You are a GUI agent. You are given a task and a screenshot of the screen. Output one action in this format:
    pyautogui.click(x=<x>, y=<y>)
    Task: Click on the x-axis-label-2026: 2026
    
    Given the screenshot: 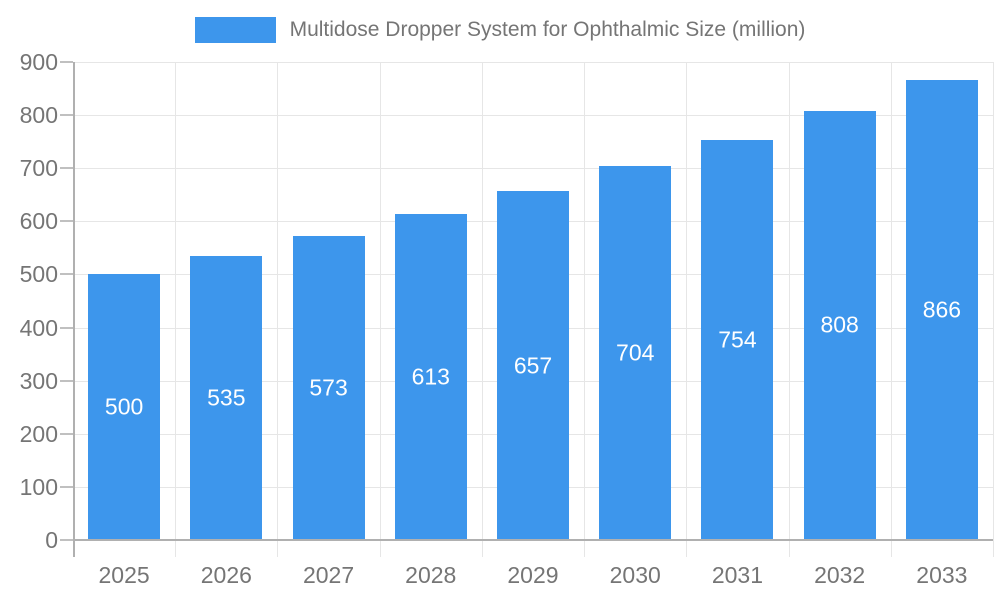 What is the action you would take?
    pyautogui.click(x=226, y=575)
    